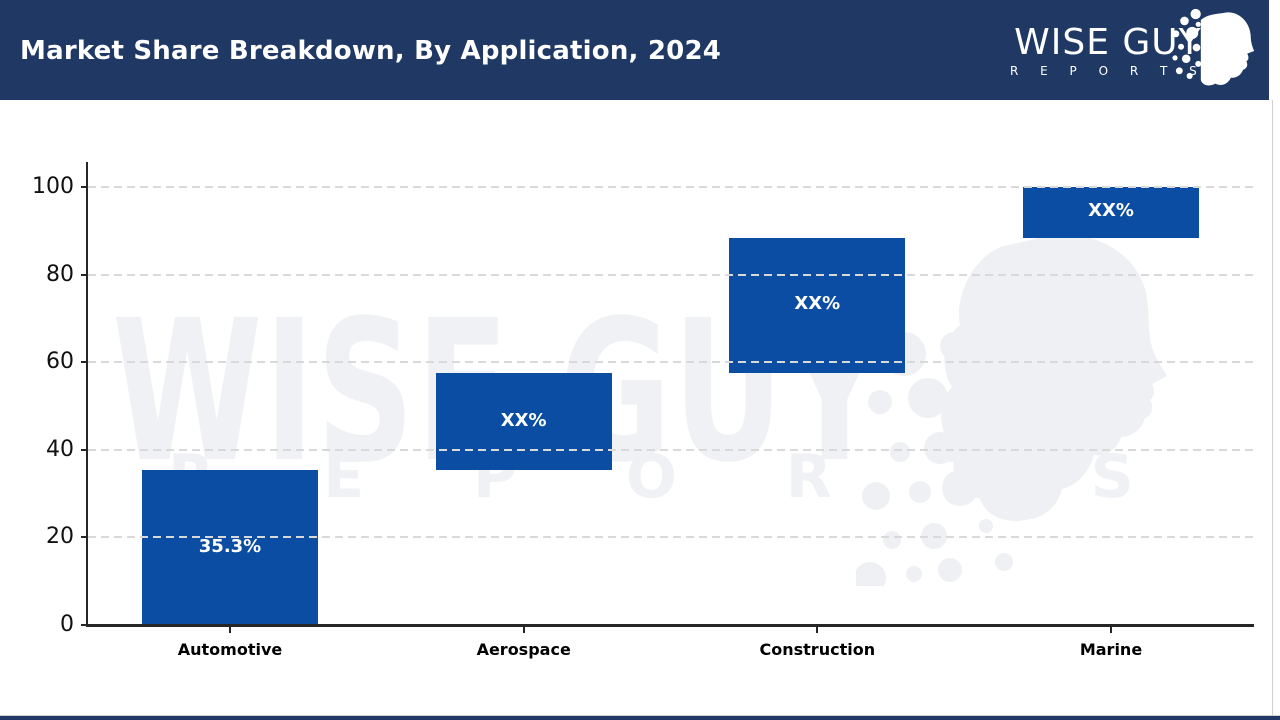 Image resolution: width=1280 pixels, height=720 pixels. What do you see at coordinates (817, 649) in the screenshot?
I see `category-label-construction: Construction` at bounding box center [817, 649].